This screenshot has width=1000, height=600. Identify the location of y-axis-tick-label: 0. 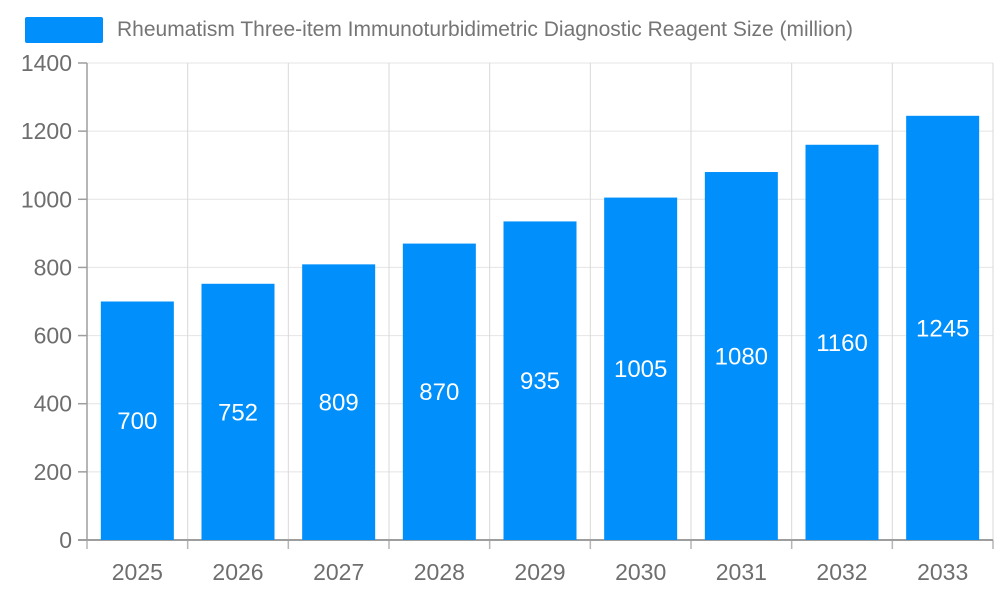
(65, 540).